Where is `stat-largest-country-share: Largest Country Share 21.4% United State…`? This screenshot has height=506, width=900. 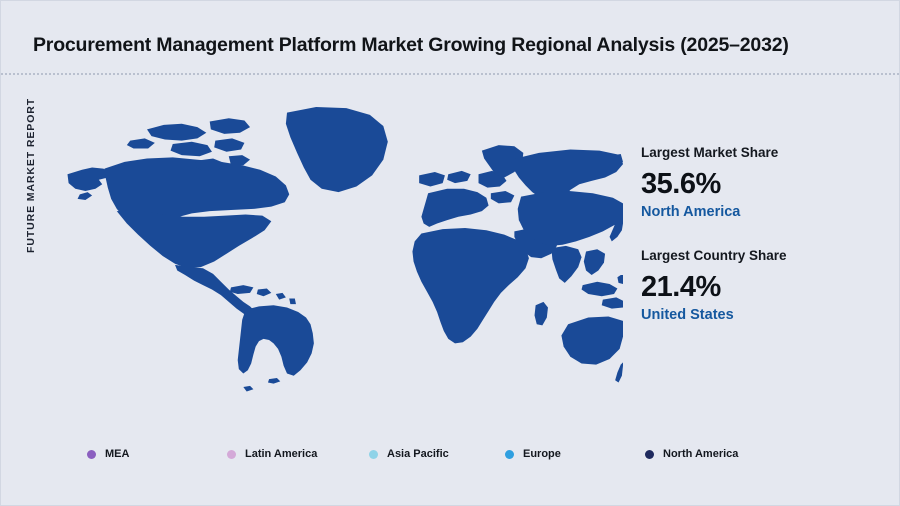 stat-largest-country-share: Largest Country Share 21.4% United State… is located at coordinates (761, 285).